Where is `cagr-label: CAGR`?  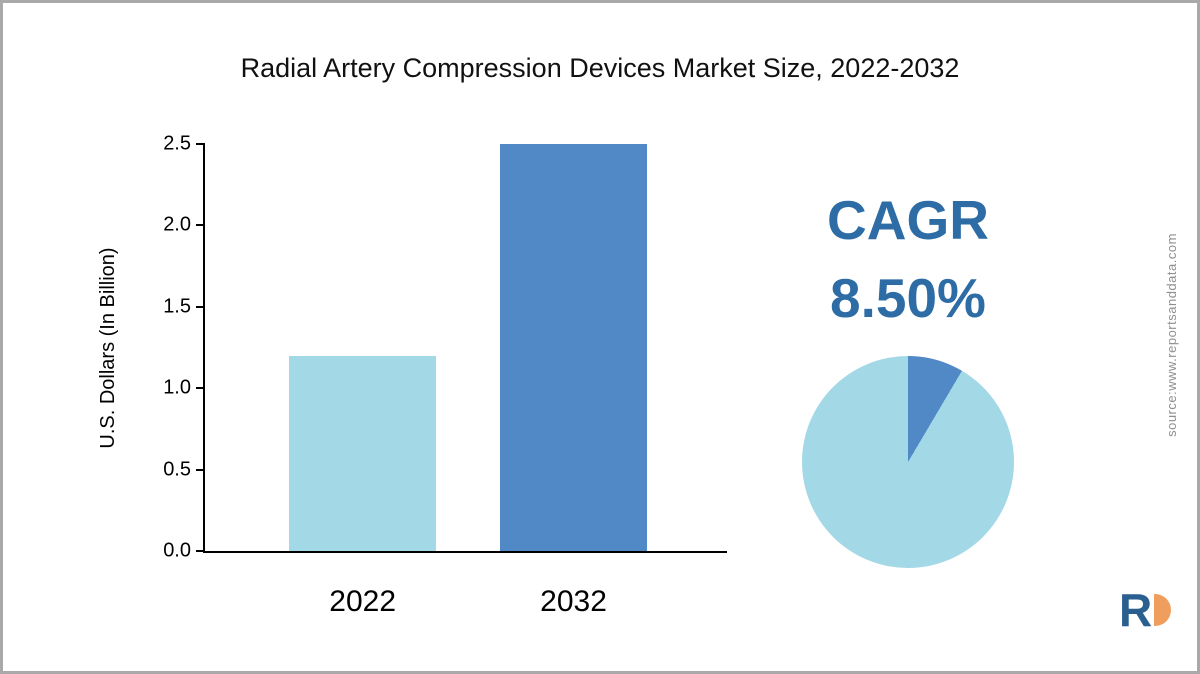 cagr-label: CAGR is located at coordinates (908, 220).